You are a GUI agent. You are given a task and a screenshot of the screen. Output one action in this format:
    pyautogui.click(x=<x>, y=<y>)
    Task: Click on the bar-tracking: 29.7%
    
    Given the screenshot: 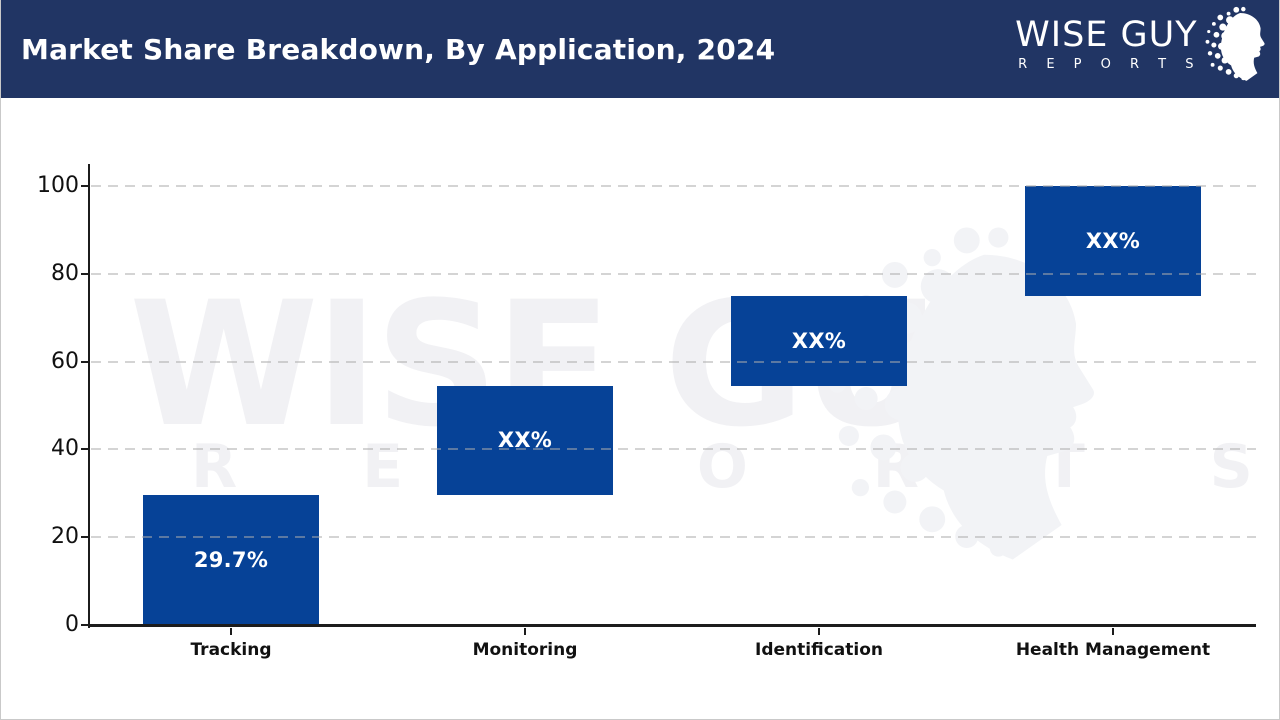 What is the action you would take?
    pyautogui.click(x=231, y=559)
    